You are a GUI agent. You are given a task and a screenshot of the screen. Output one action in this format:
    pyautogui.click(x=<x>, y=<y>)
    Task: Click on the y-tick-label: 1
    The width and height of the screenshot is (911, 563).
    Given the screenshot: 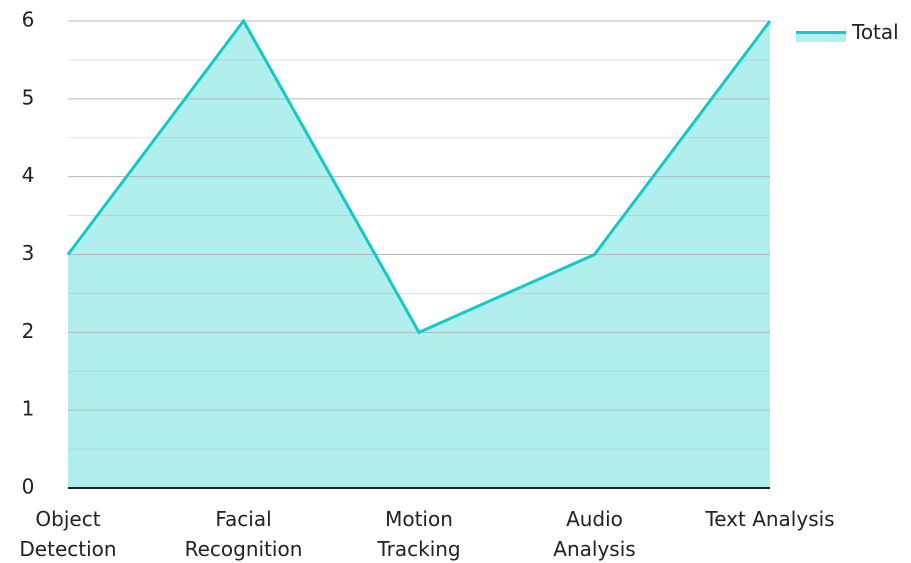 What is the action you would take?
    pyautogui.click(x=28, y=409)
    